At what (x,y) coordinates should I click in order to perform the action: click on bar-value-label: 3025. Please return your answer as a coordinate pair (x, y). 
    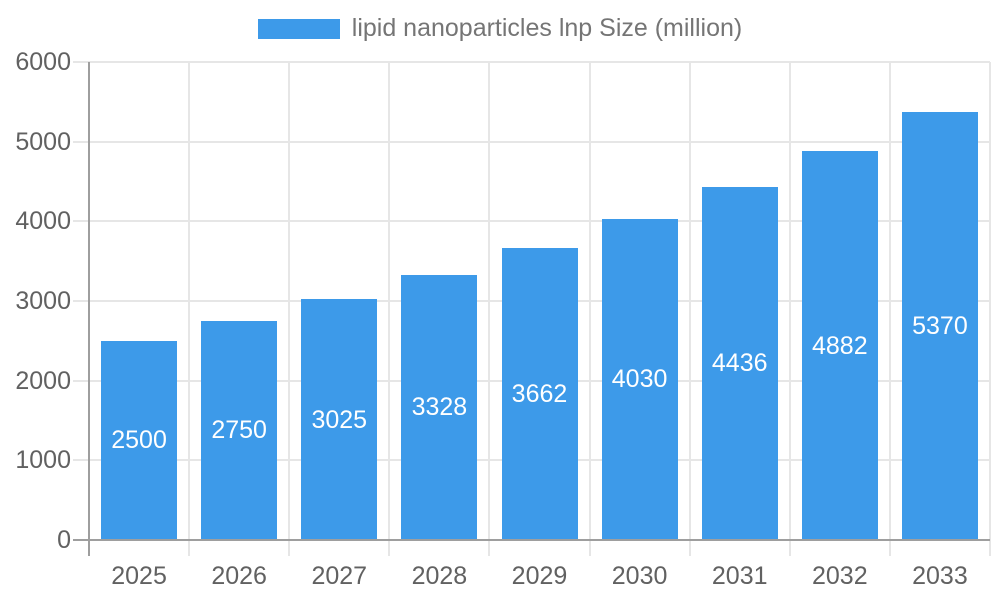
    Looking at the image, I should click on (339, 419).